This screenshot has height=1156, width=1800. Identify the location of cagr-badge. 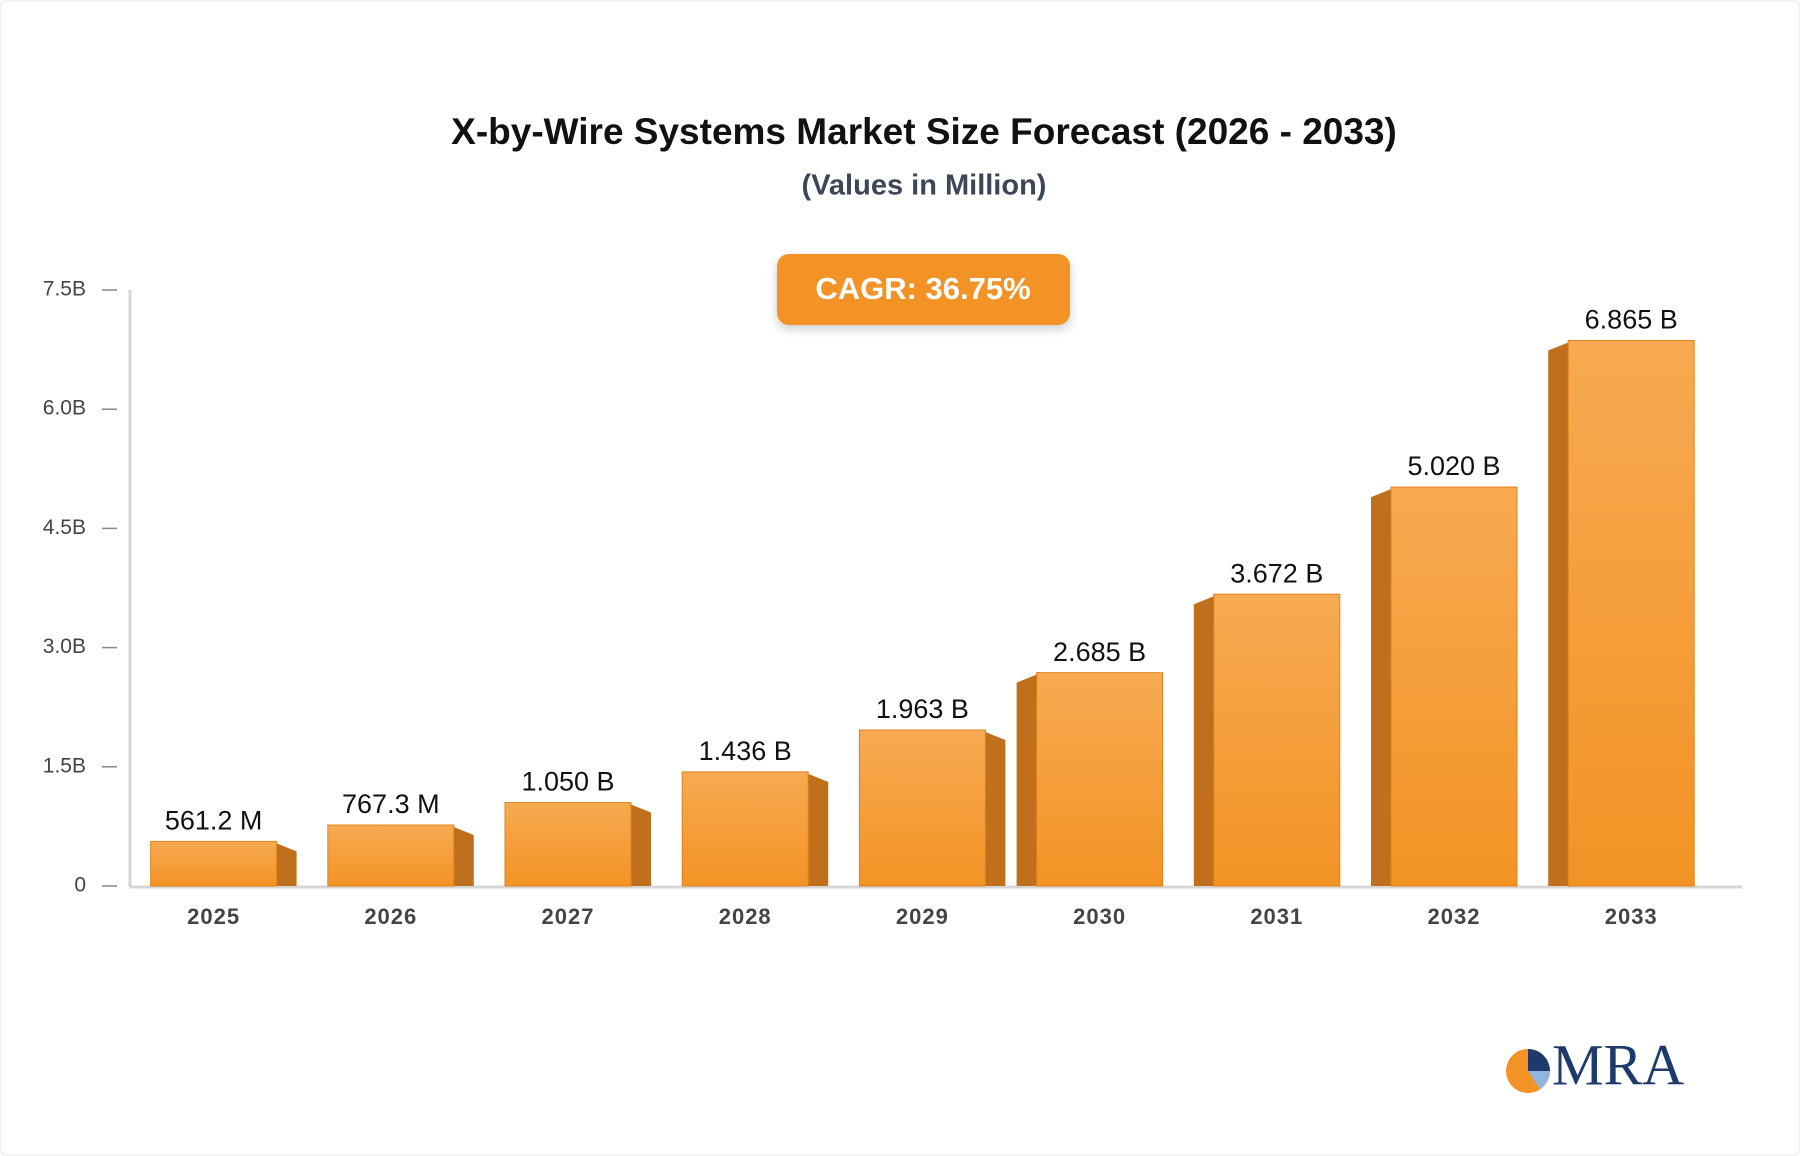
(923, 289).